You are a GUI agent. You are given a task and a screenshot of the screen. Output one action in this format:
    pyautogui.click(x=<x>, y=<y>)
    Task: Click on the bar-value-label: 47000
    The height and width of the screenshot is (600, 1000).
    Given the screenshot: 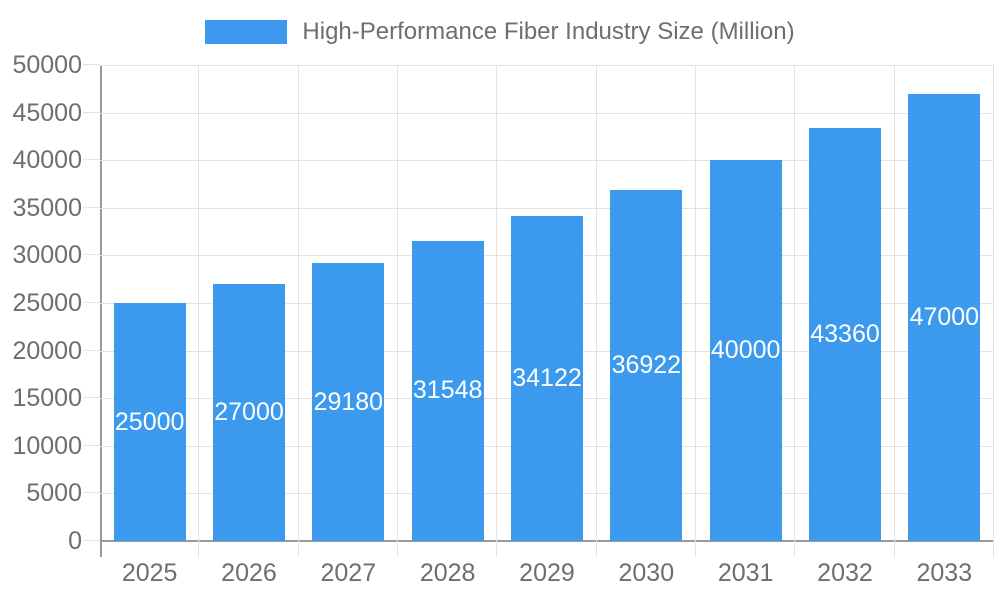 What is the action you would take?
    pyautogui.click(x=944, y=316)
    